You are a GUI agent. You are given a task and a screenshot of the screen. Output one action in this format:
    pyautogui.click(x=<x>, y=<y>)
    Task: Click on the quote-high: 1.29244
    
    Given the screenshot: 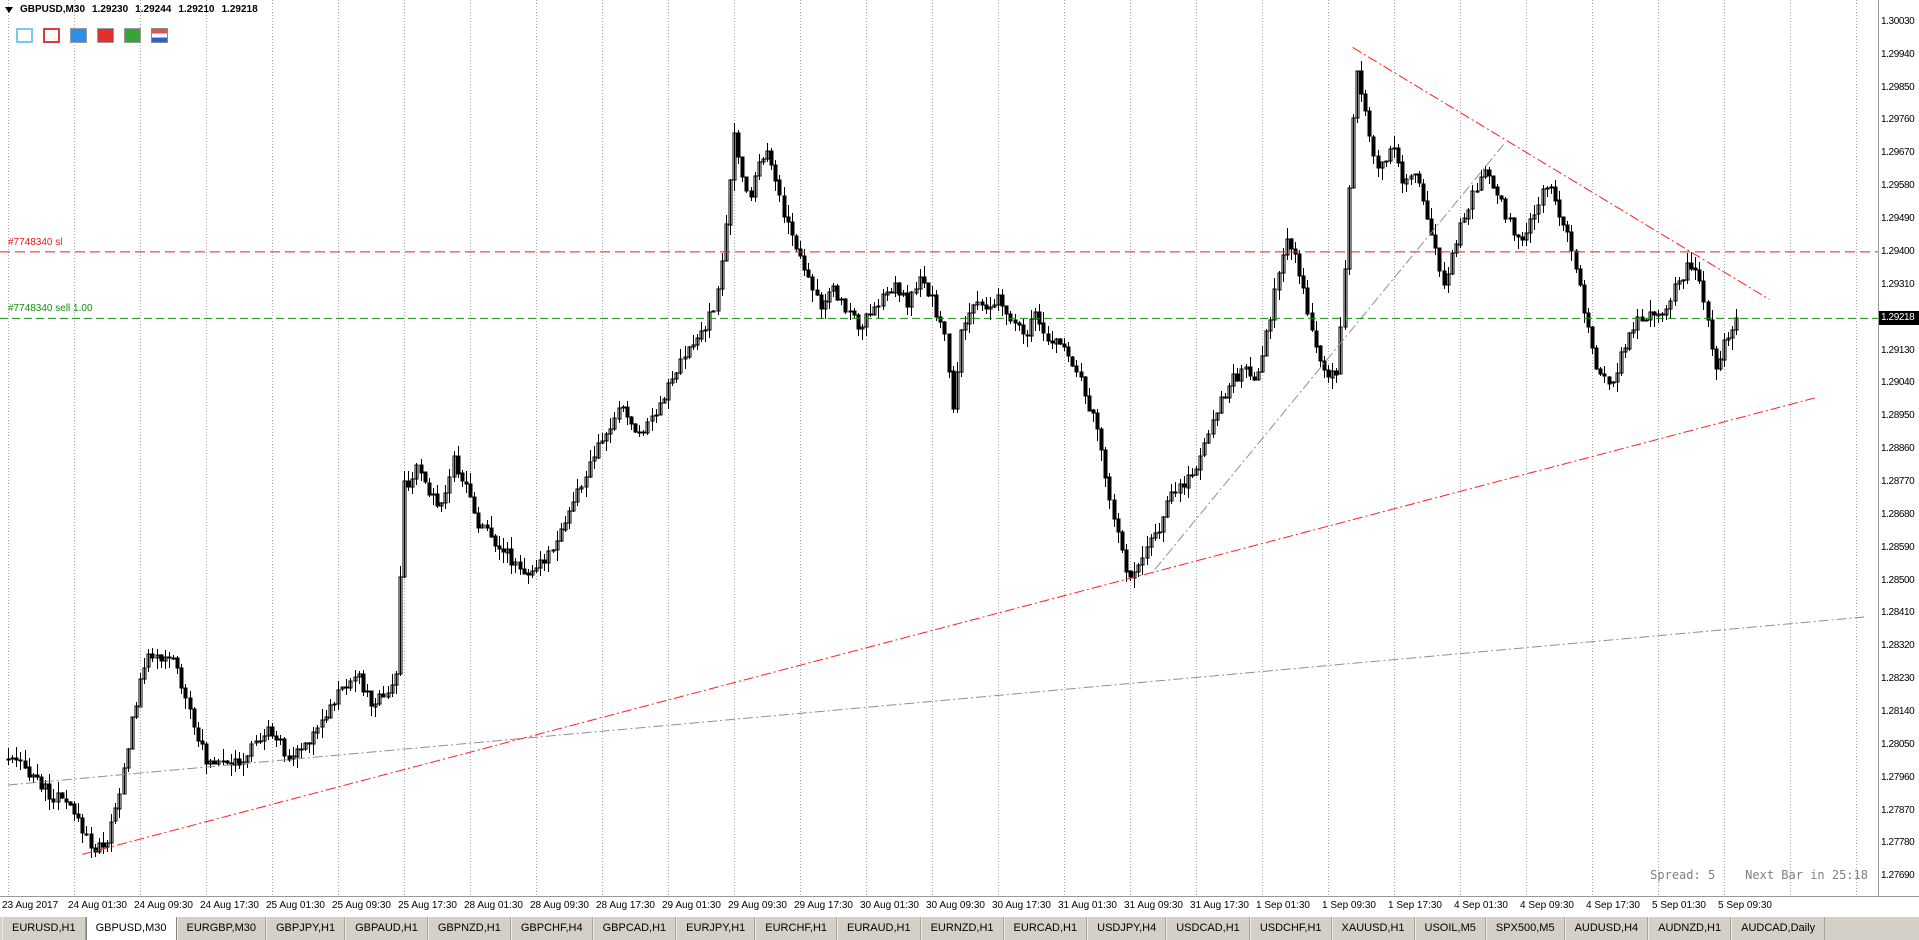 What is the action you would take?
    pyautogui.click(x=153, y=9)
    